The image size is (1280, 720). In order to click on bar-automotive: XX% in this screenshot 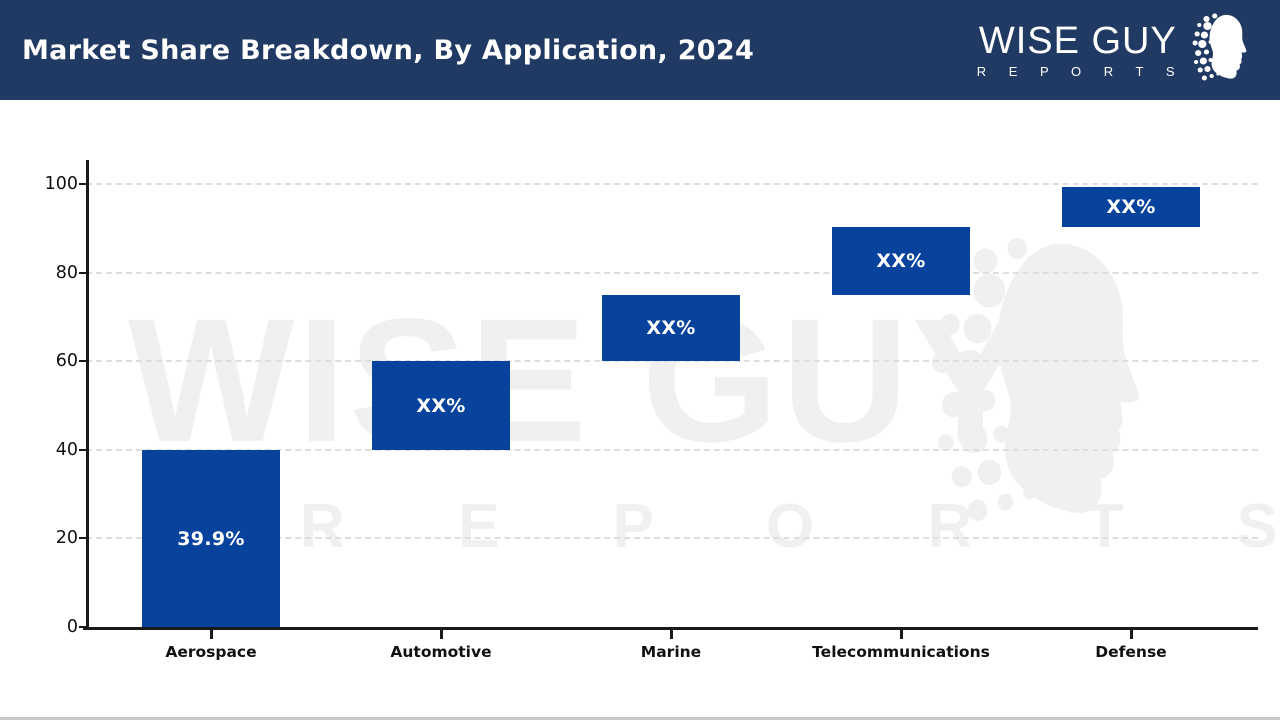, I will do `click(441, 406)`.